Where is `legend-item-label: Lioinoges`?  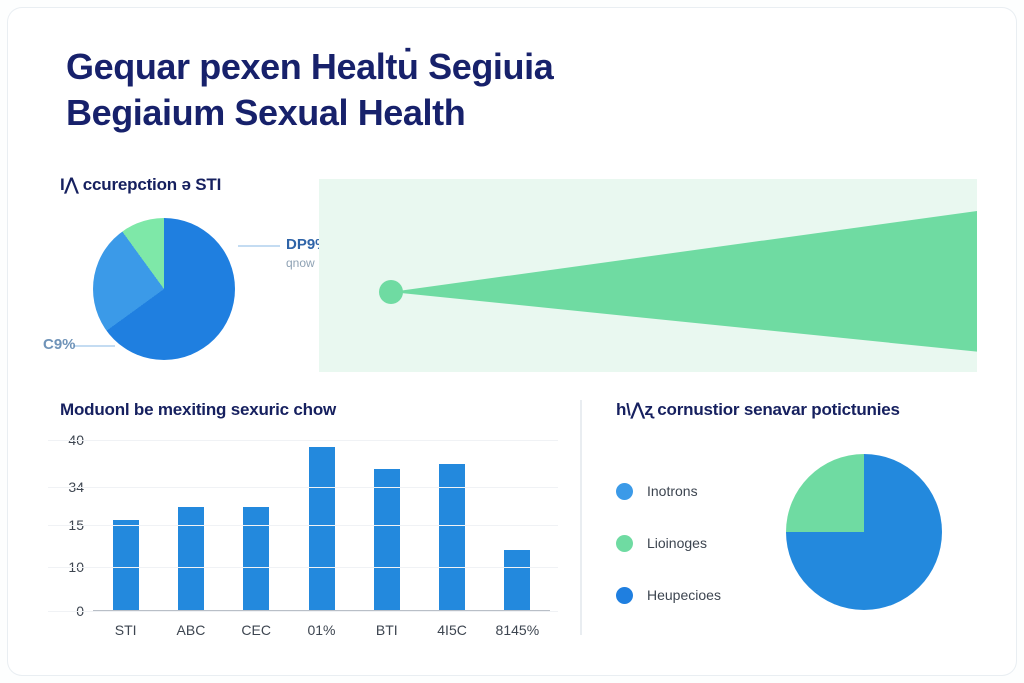
legend-item-label: Lioinoges is located at coordinates (677, 543).